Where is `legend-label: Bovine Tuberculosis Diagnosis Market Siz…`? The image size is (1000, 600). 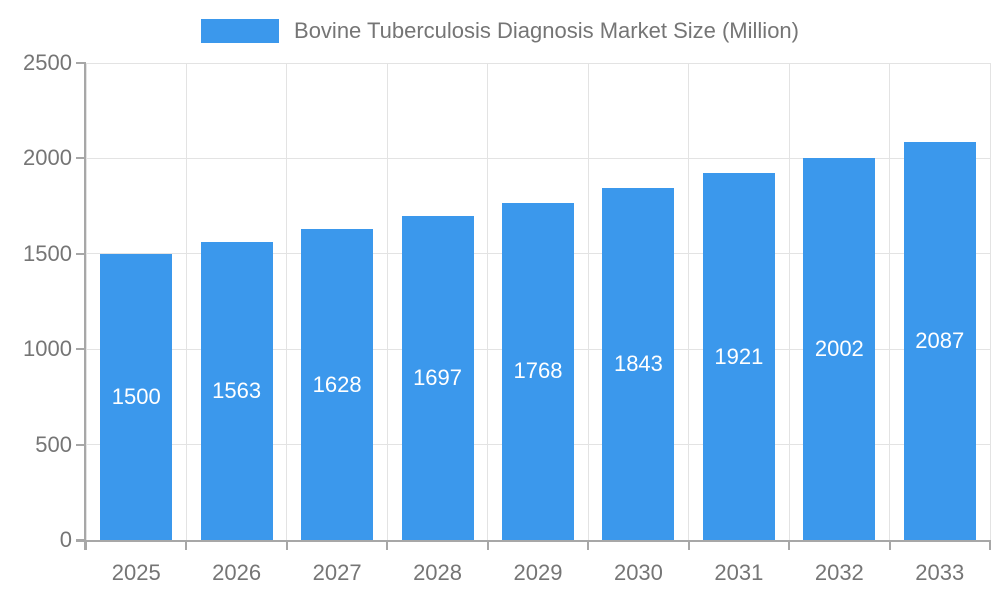
legend-label: Bovine Tuberculosis Diagnosis Market Siz… is located at coordinates (546, 30).